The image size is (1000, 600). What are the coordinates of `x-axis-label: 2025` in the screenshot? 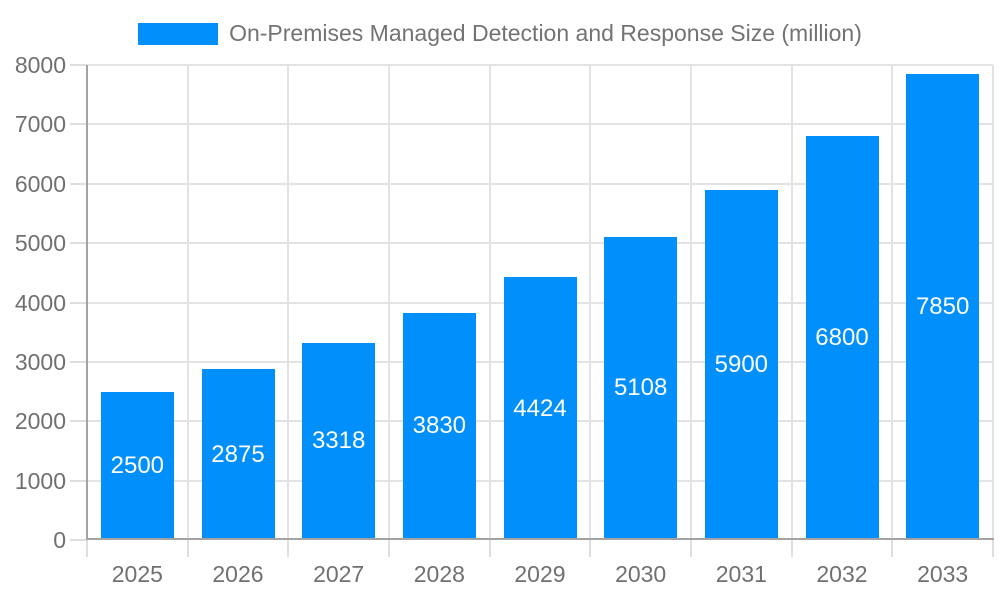 It's located at (137, 574).